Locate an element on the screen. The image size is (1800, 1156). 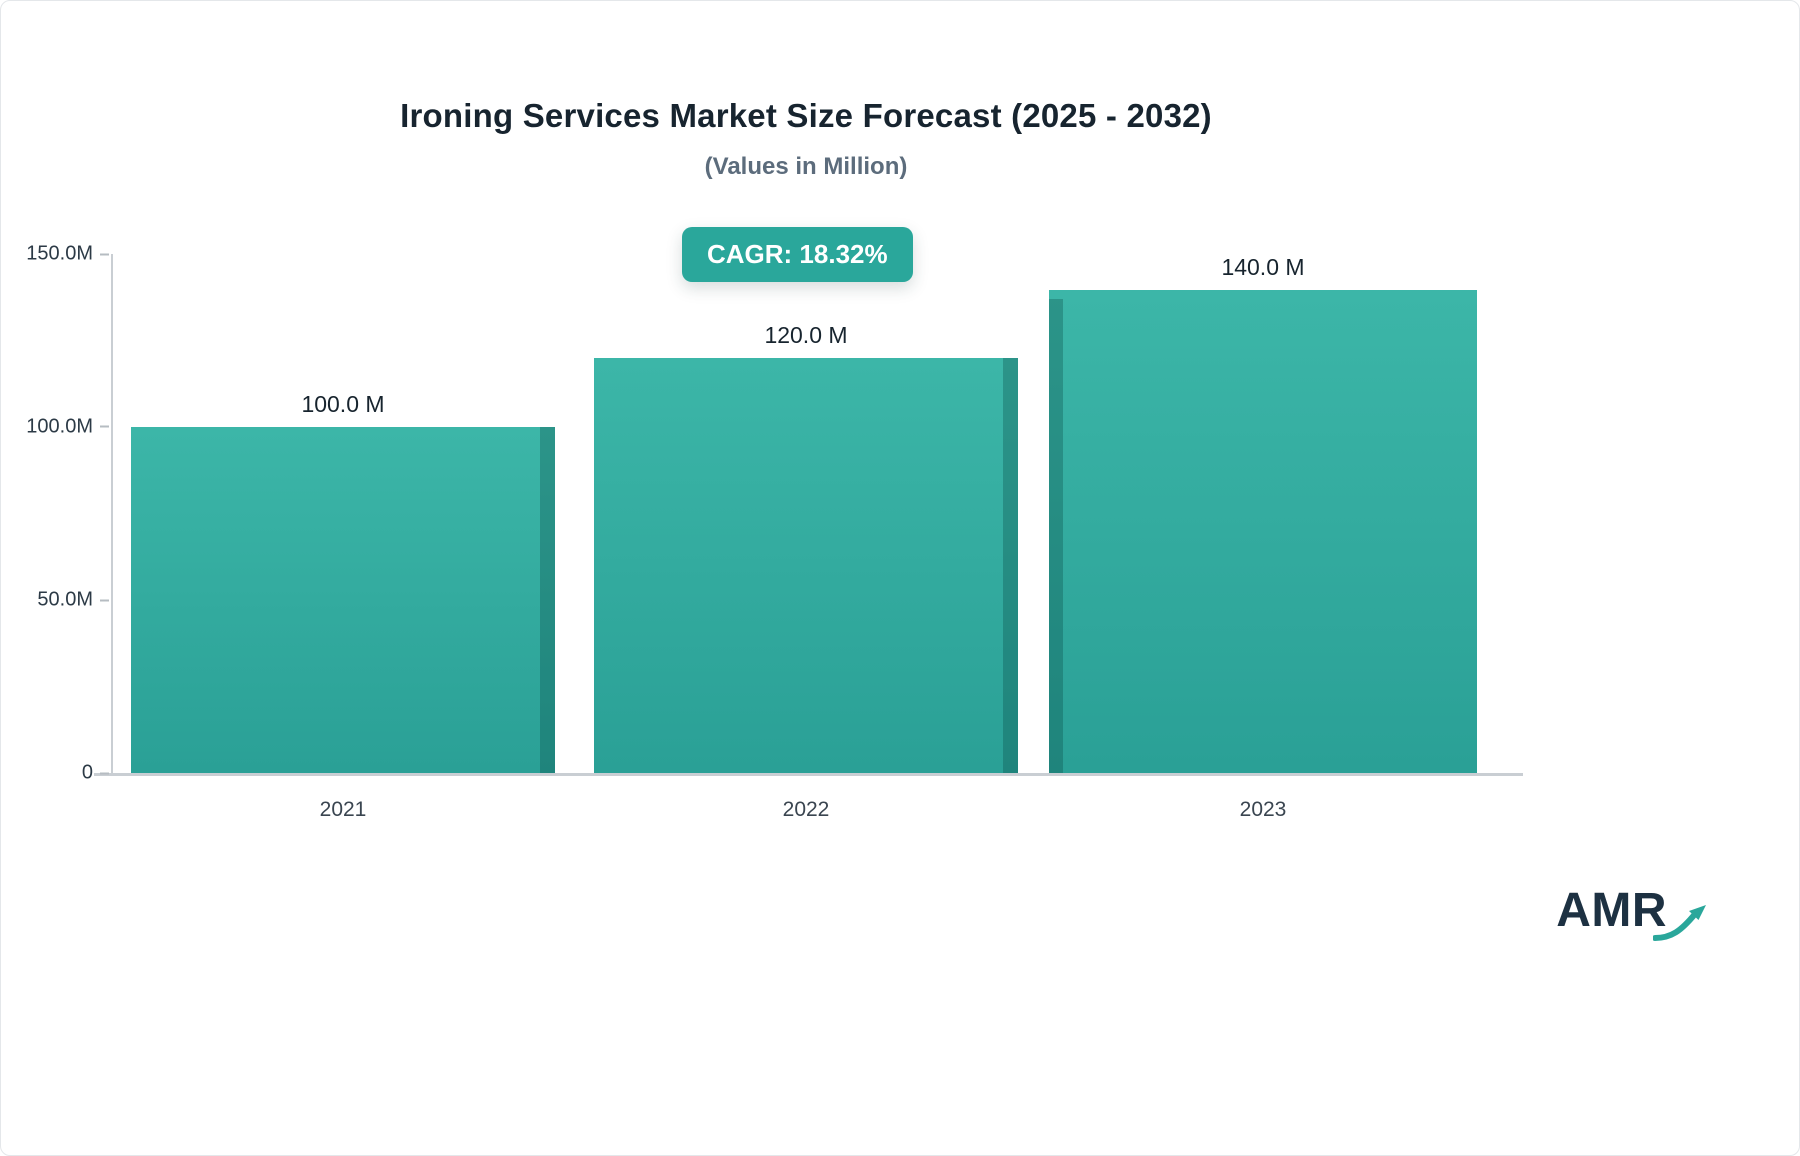
amr-logo-text: AMR is located at coordinates (1611, 910).